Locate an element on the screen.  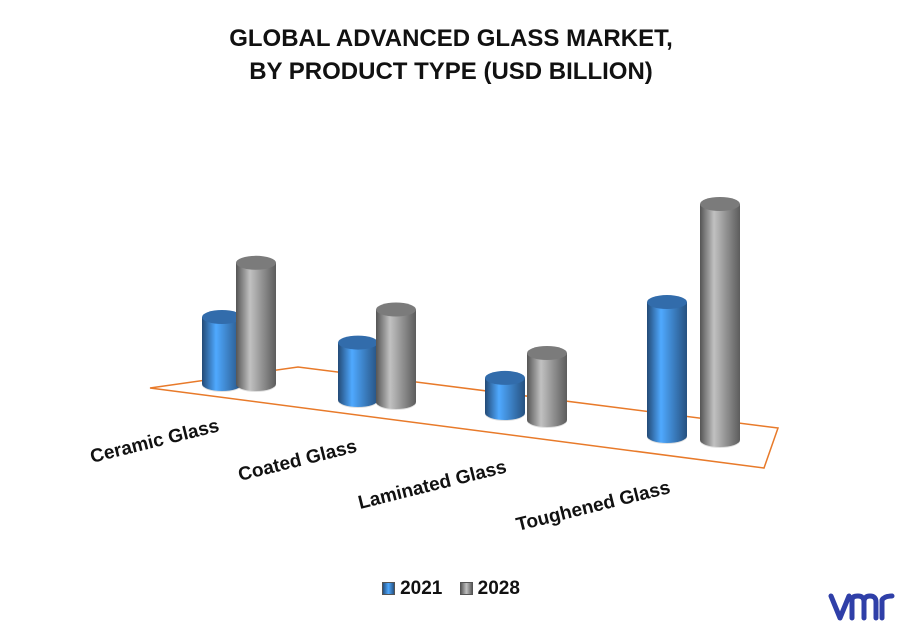
category-label-coated-glass: Coated Glass is located at coordinates (297, 461).